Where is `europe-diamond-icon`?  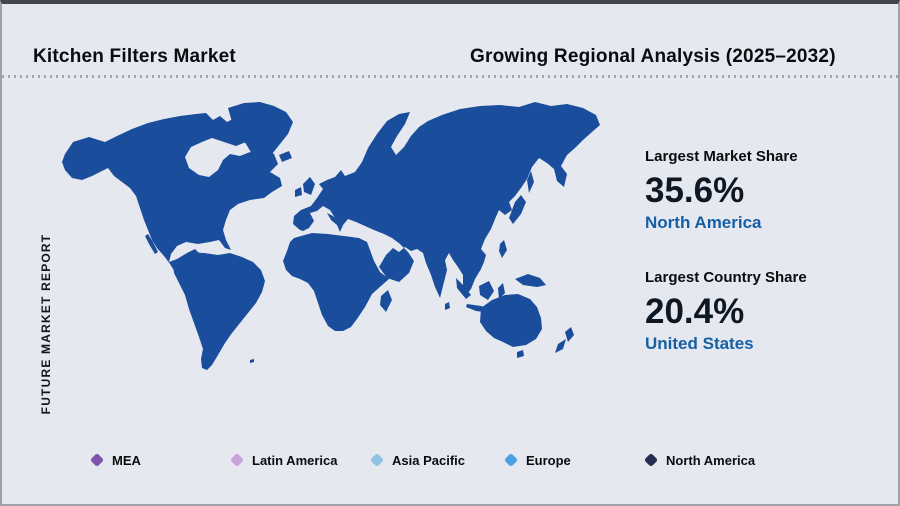
europe-diamond-icon is located at coordinates (511, 460).